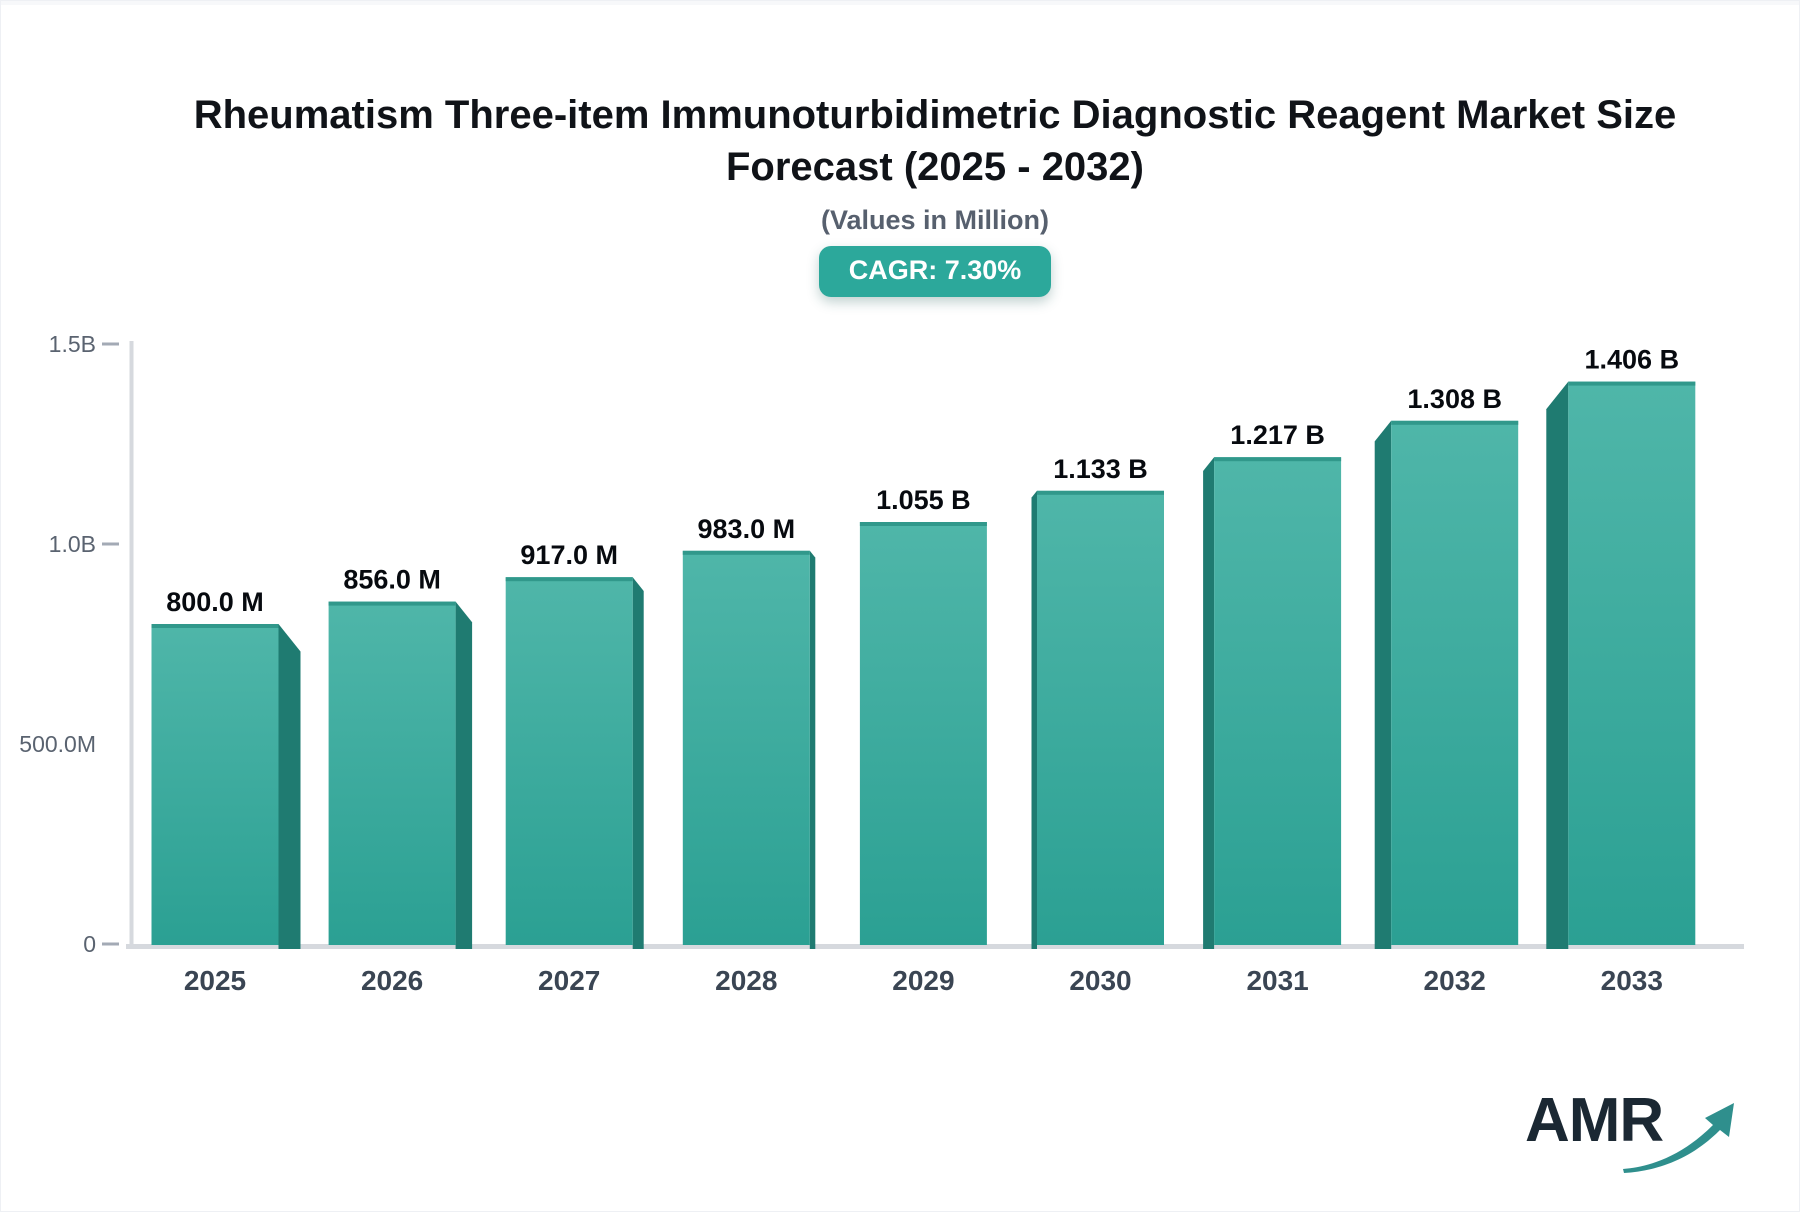  I want to click on amr-logo-text: AMR, so click(1594, 1120).